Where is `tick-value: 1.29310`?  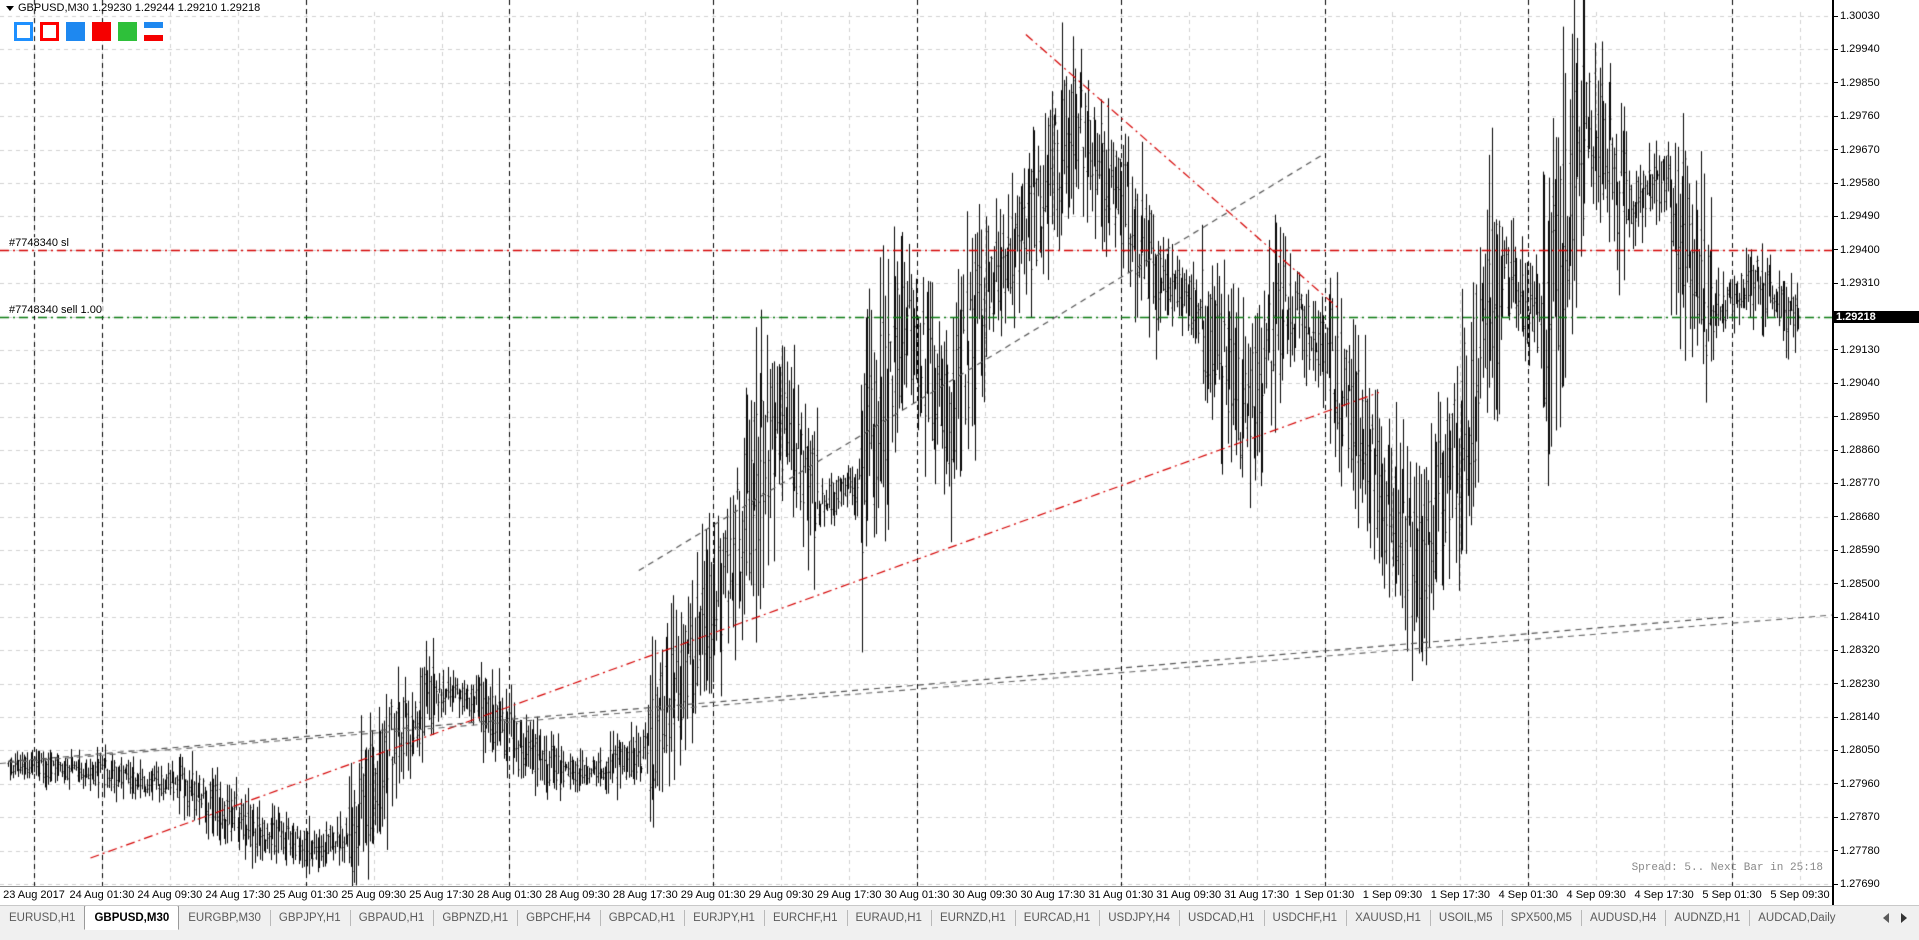 tick-value: 1.29310 is located at coordinates (1860, 283).